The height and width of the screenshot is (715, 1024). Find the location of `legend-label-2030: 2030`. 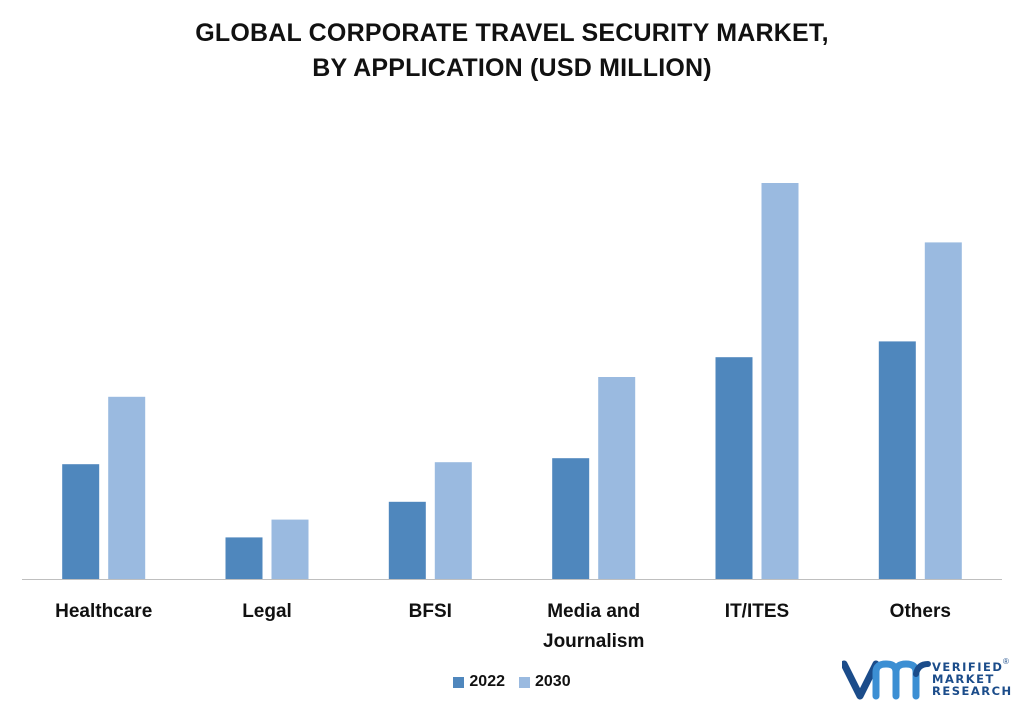

legend-label-2030: 2030 is located at coordinates (553, 681).